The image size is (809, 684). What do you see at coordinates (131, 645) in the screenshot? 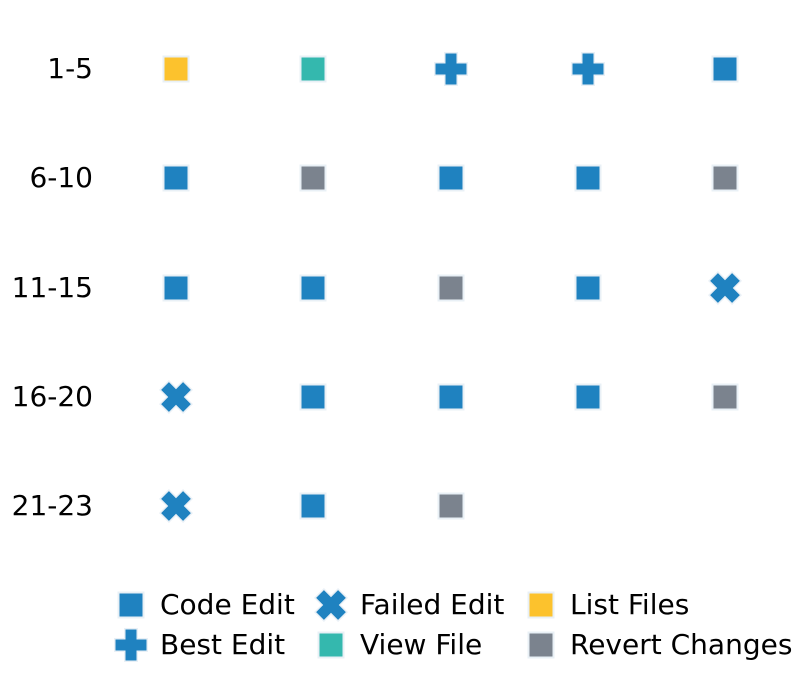
I see `legend-best-edit-plus-icon` at bounding box center [131, 645].